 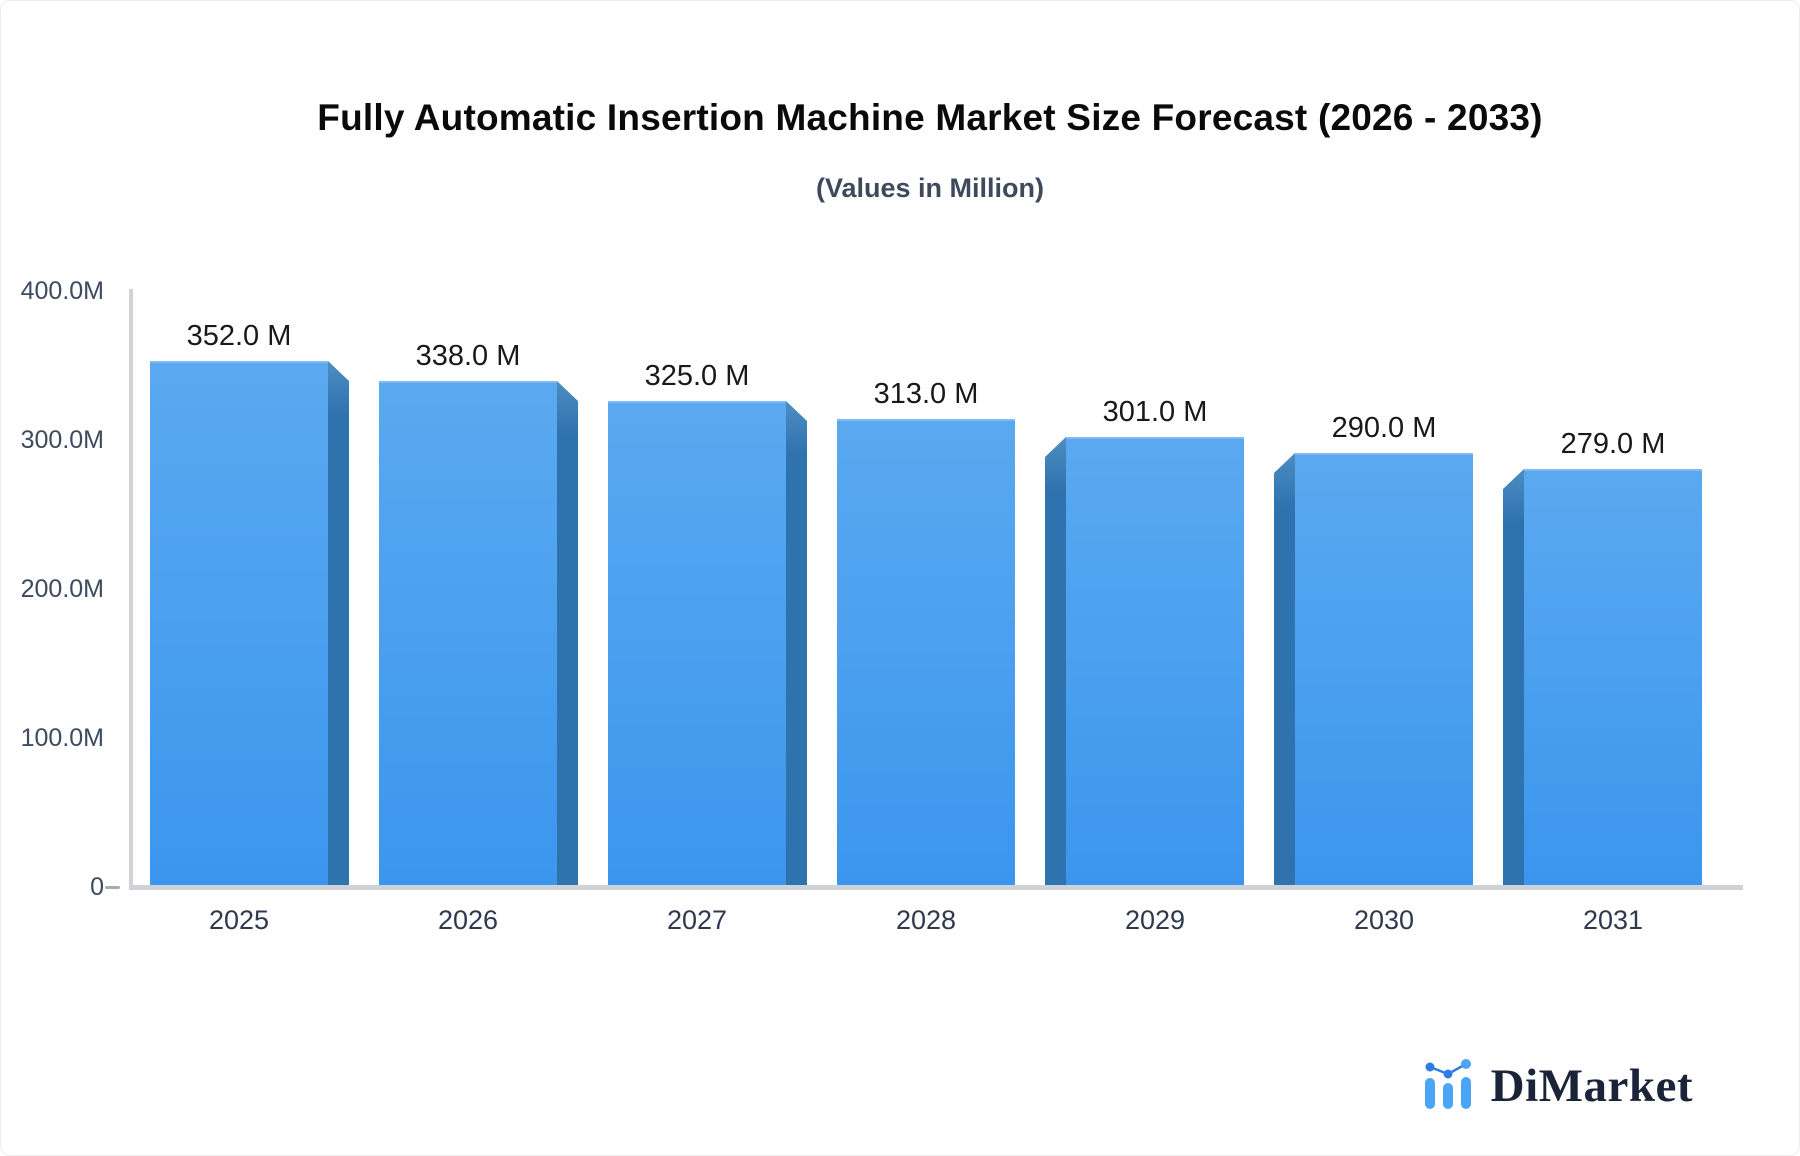 I want to click on bar-value-label: 279.0 M, so click(x=1613, y=444).